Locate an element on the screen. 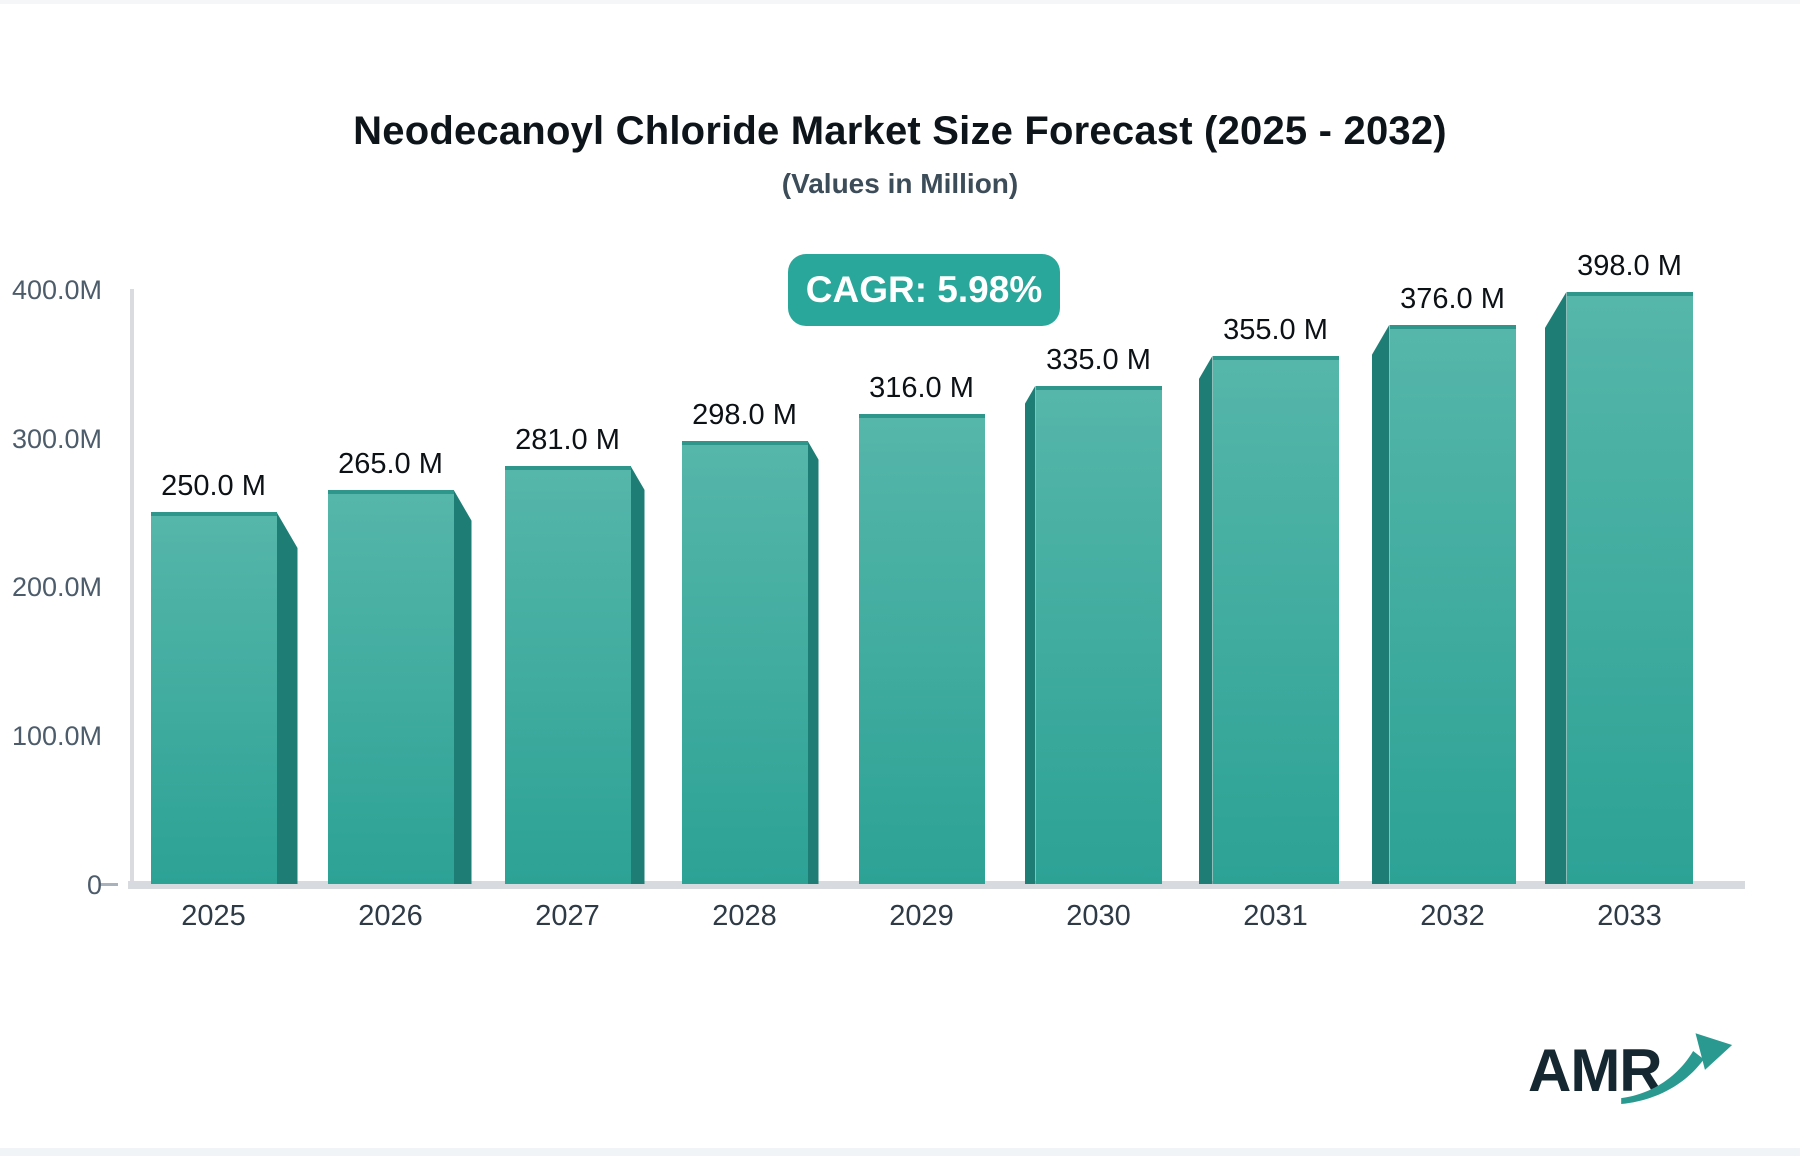 The width and height of the screenshot is (1800, 1156). y-tick-label: 200.0M is located at coordinates (56, 587).